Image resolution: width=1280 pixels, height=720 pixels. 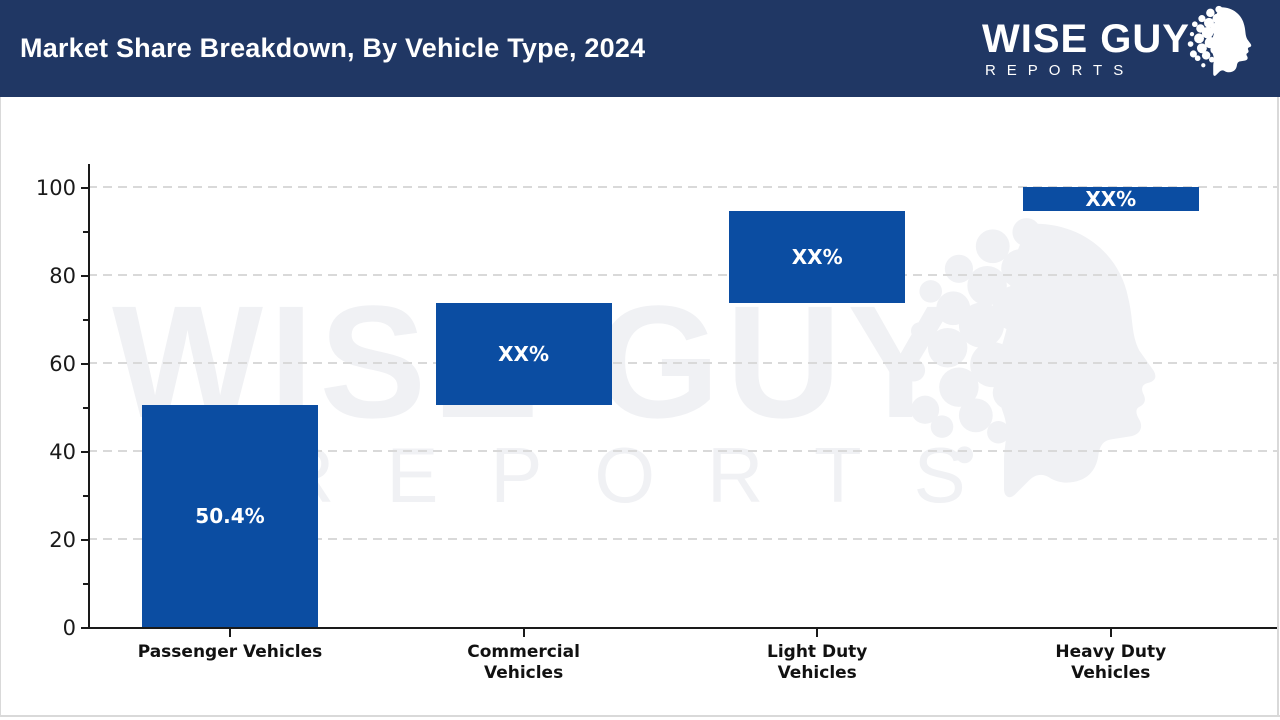 I want to click on x-axis-category-label-line: Light Duty, so click(x=817, y=652).